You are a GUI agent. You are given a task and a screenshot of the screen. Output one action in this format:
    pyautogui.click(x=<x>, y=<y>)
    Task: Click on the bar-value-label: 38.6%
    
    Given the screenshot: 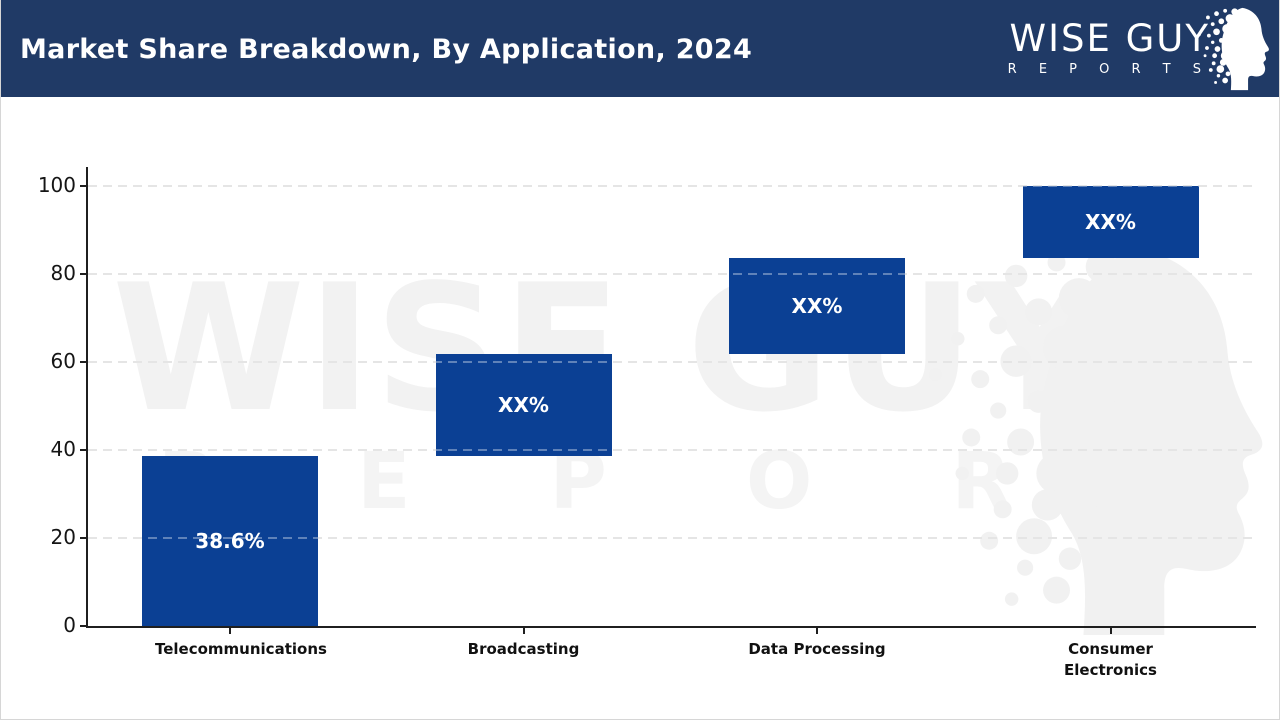 What is the action you would take?
    pyautogui.click(x=230, y=541)
    